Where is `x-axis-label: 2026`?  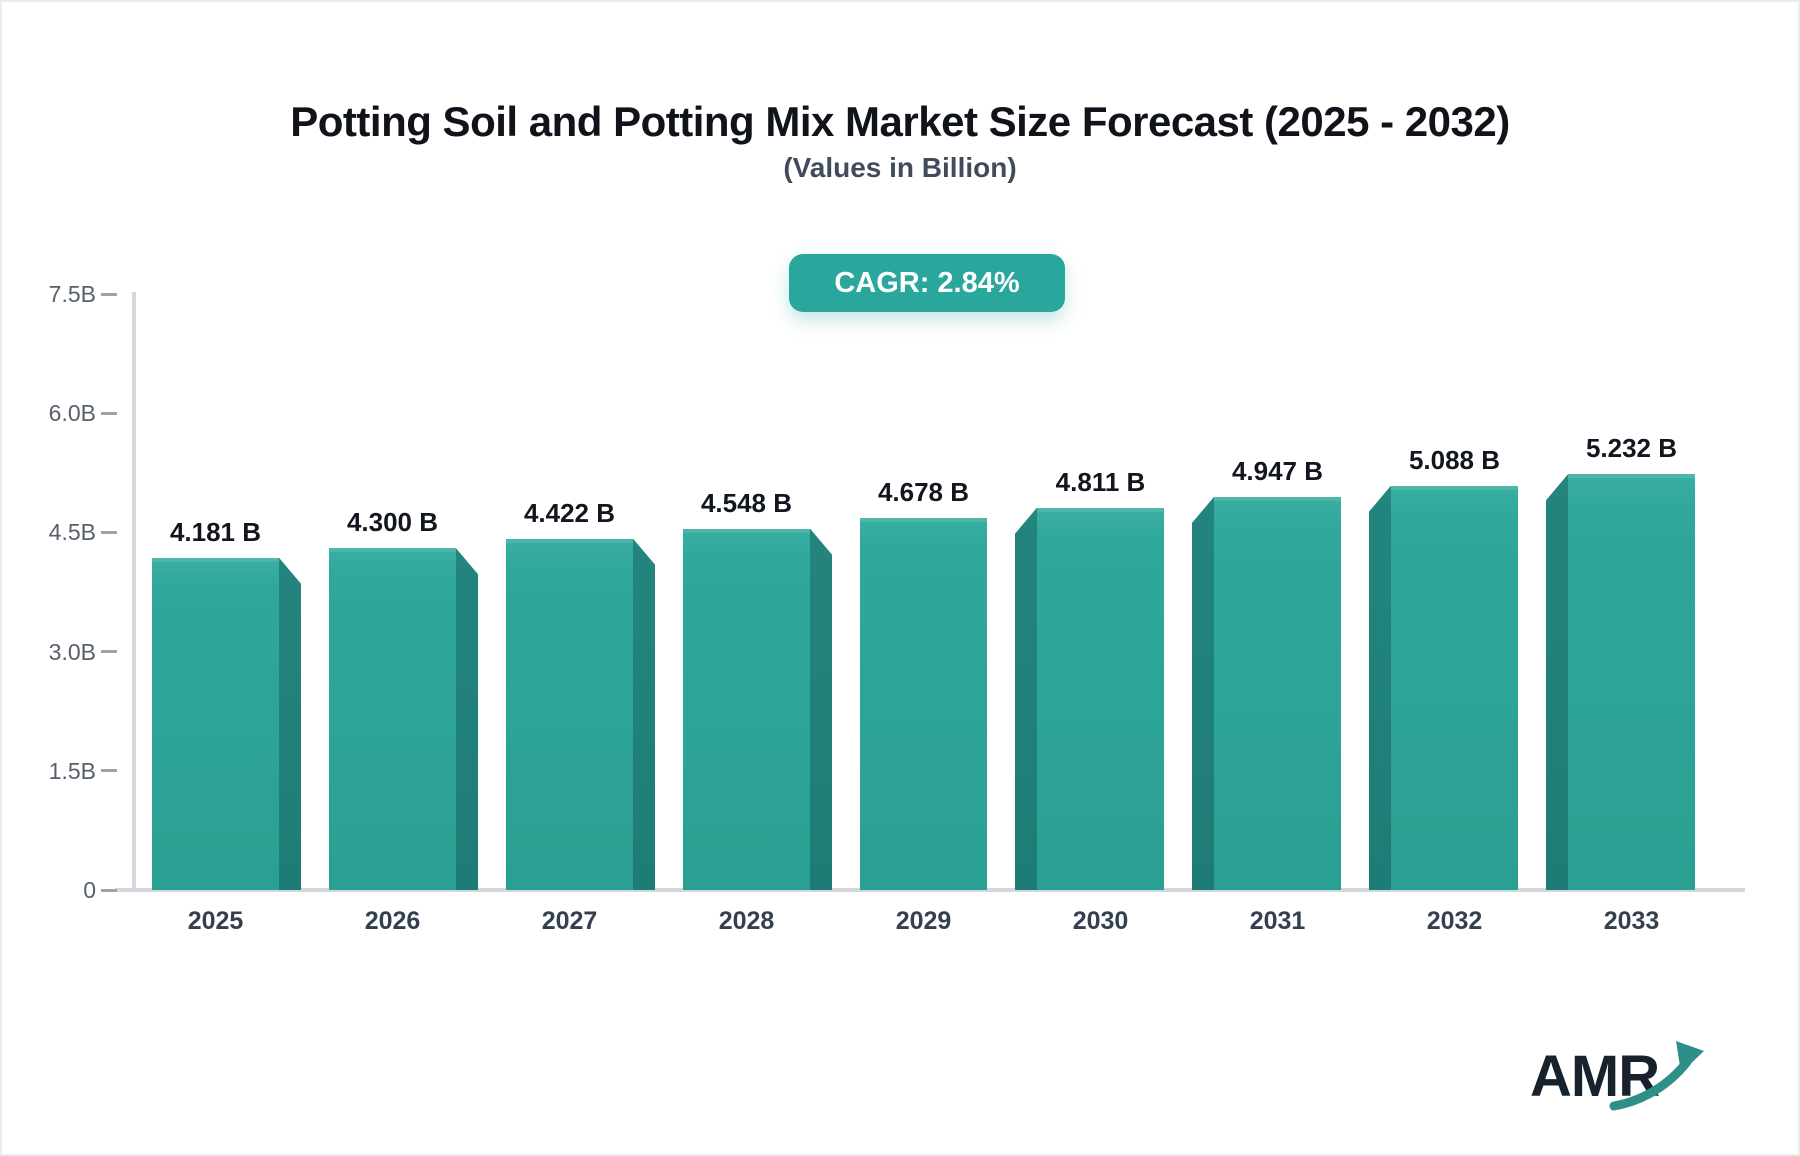 x-axis-label: 2026 is located at coordinates (392, 921).